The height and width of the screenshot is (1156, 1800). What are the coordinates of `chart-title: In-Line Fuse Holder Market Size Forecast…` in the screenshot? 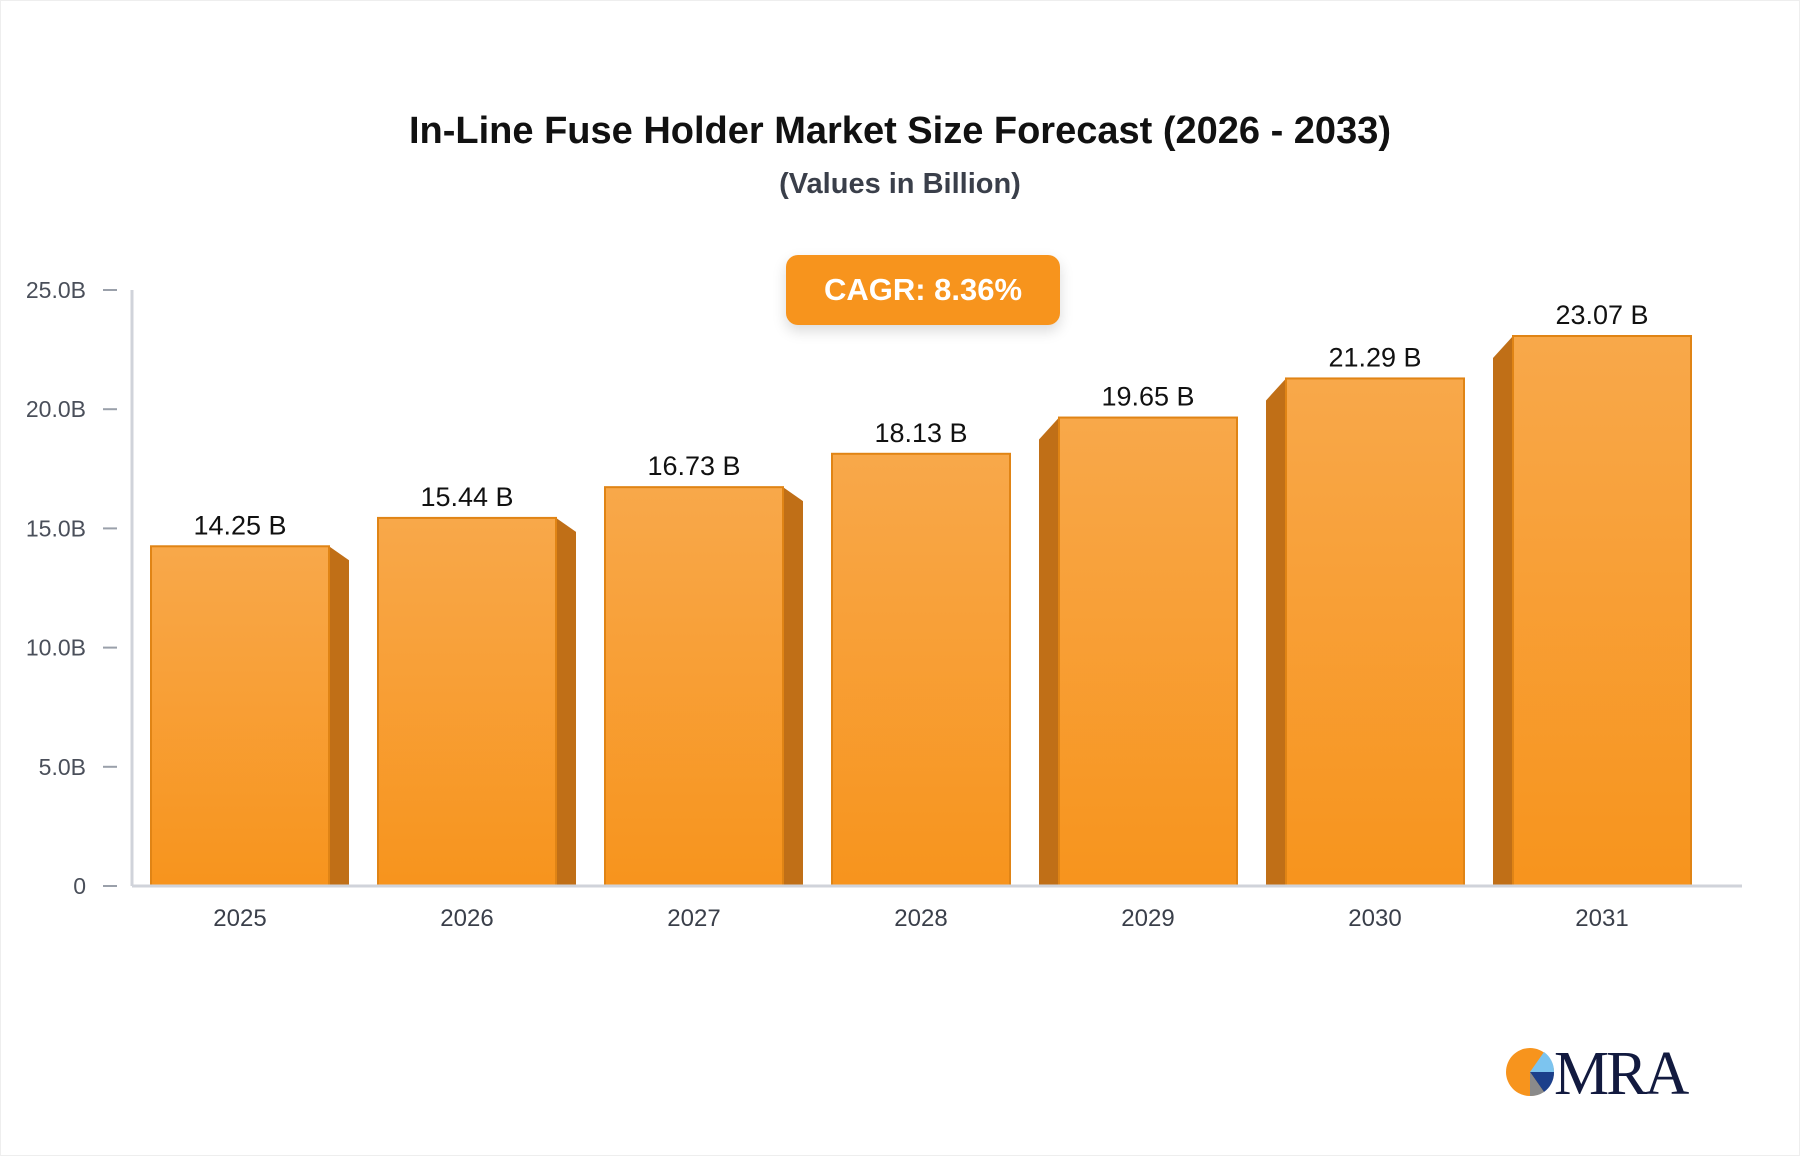 It's located at (899, 131).